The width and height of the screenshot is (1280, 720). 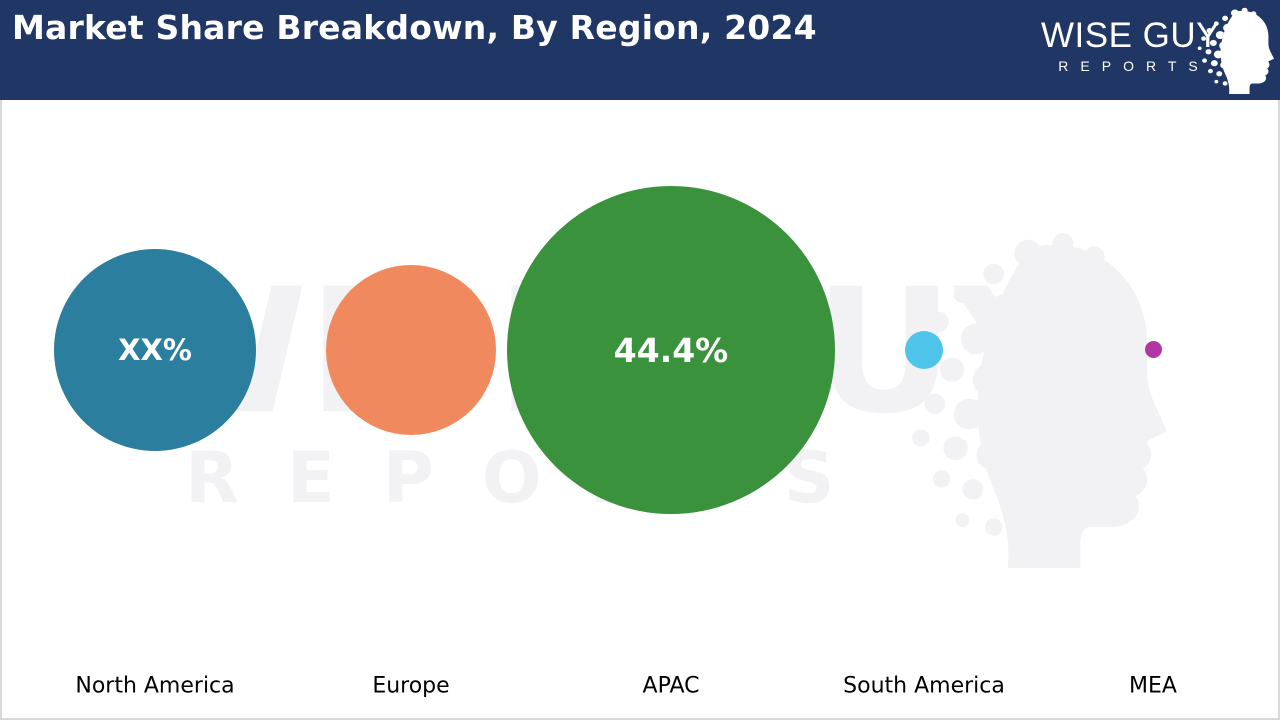 What do you see at coordinates (155, 686) in the screenshot?
I see `category-label-north-america: North America` at bounding box center [155, 686].